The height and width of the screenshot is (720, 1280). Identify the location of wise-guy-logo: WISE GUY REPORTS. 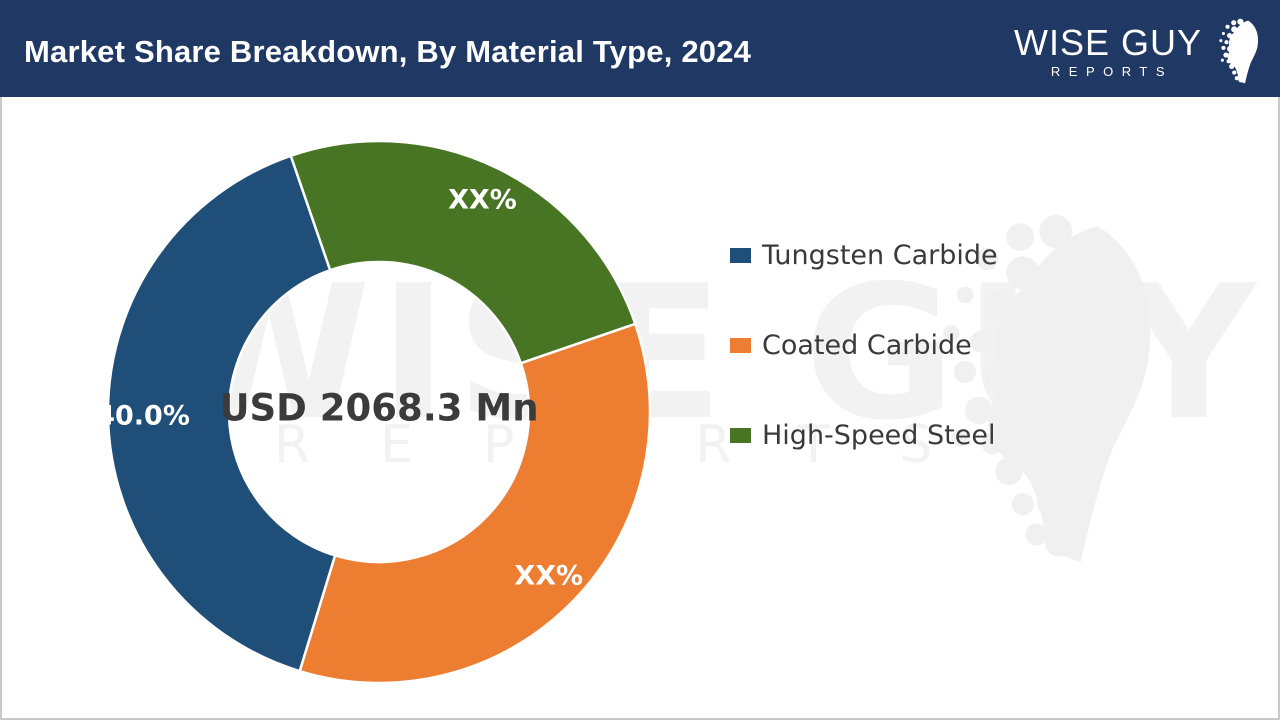
(1138, 52).